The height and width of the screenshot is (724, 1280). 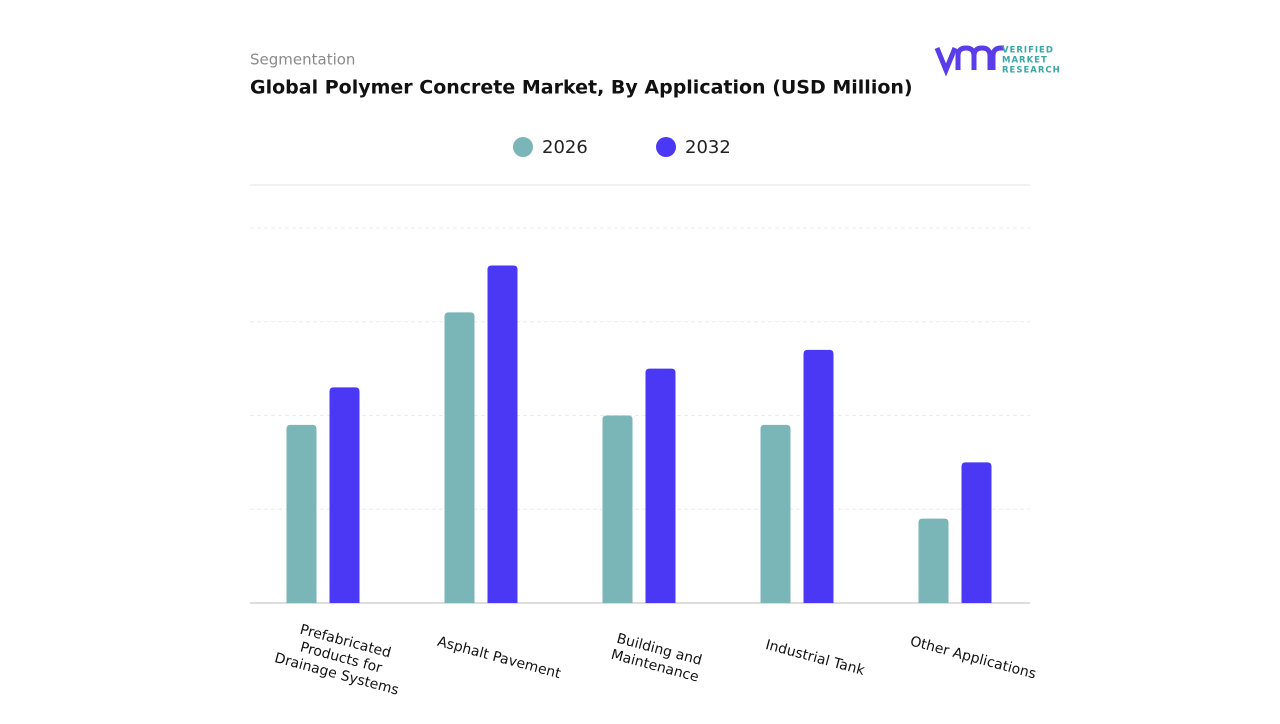 I want to click on logo-text: VERIFIED, so click(x=1028, y=51).